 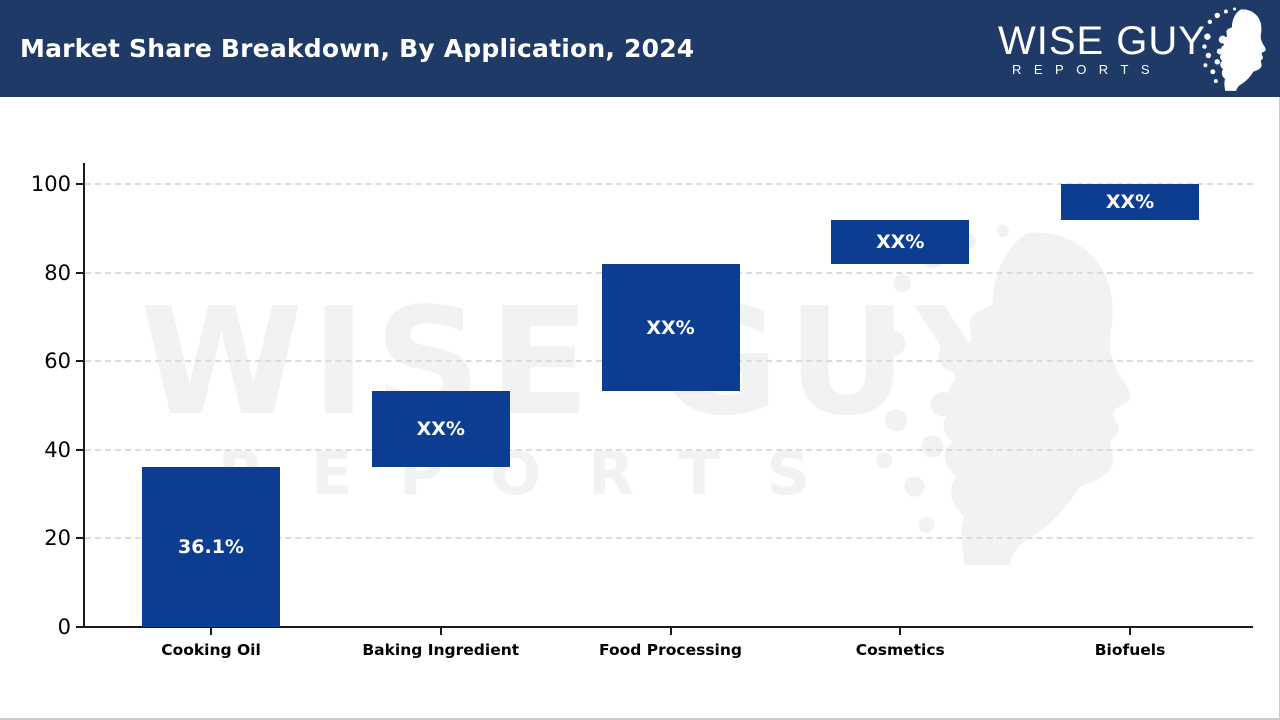 What do you see at coordinates (57, 449) in the screenshot?
I see `y-tick-label-40: 40` at bounding box center [57, 449].